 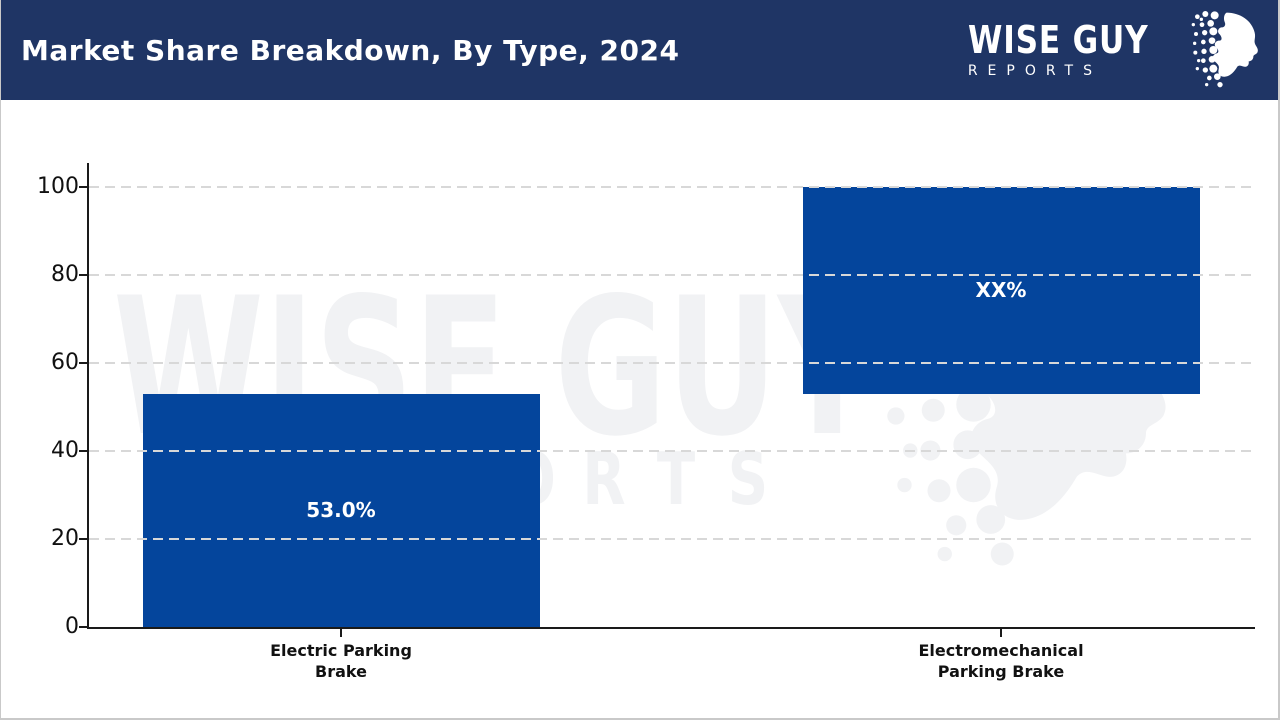 What do you see at coordinates (65, 450) in the screenshot?
I see `y-tick-label: 40` at bounding box center [65, 450].